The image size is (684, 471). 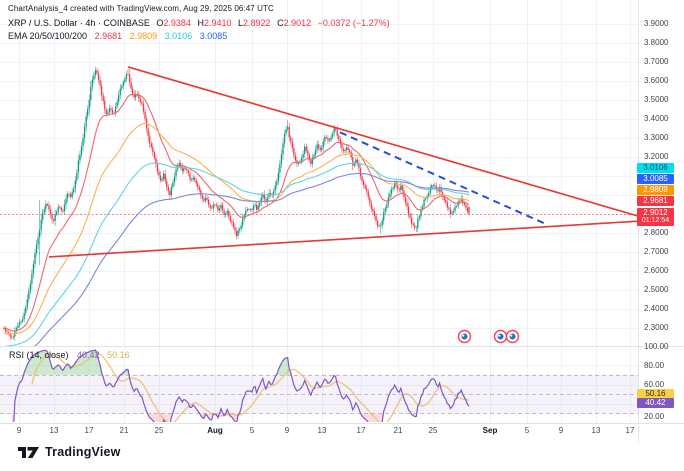 I want to click on bar-countdown: 01:12:54, so click(x=655, y=220).